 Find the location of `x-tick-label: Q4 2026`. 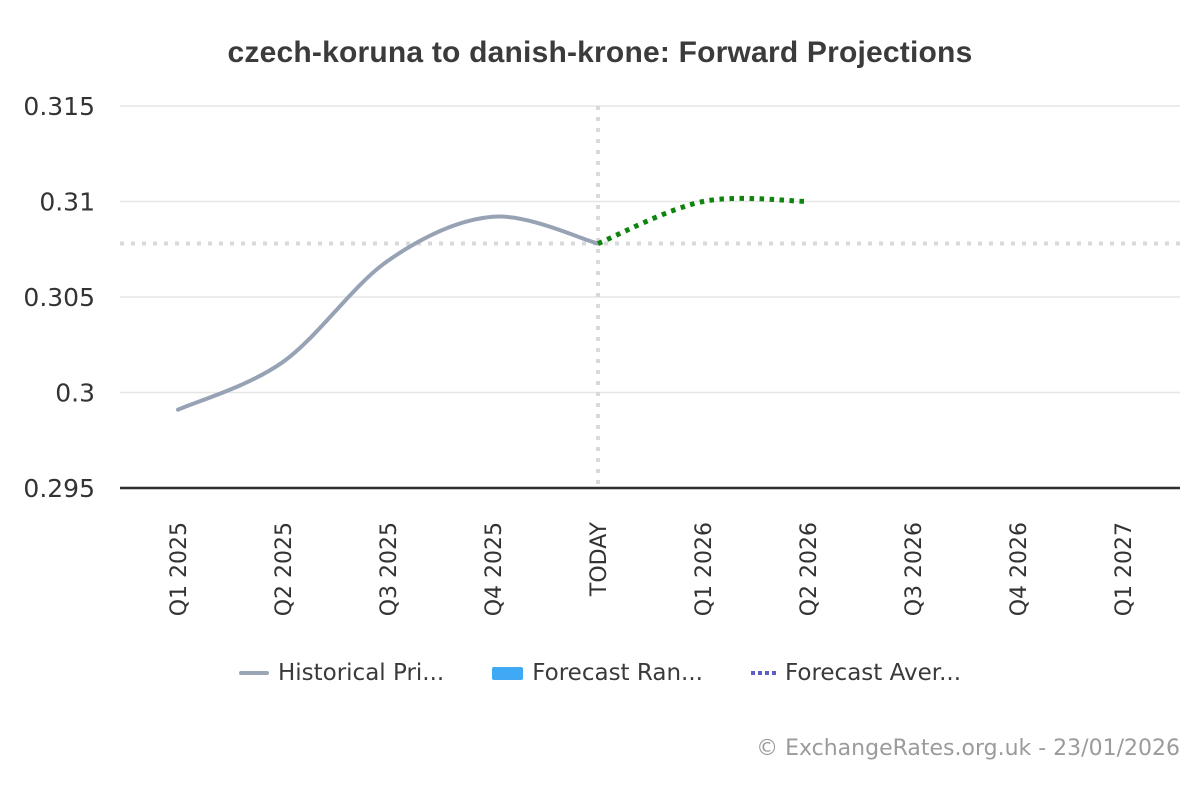

x-tick-label: Q4 2026 is located at coordinates (1019, 569).